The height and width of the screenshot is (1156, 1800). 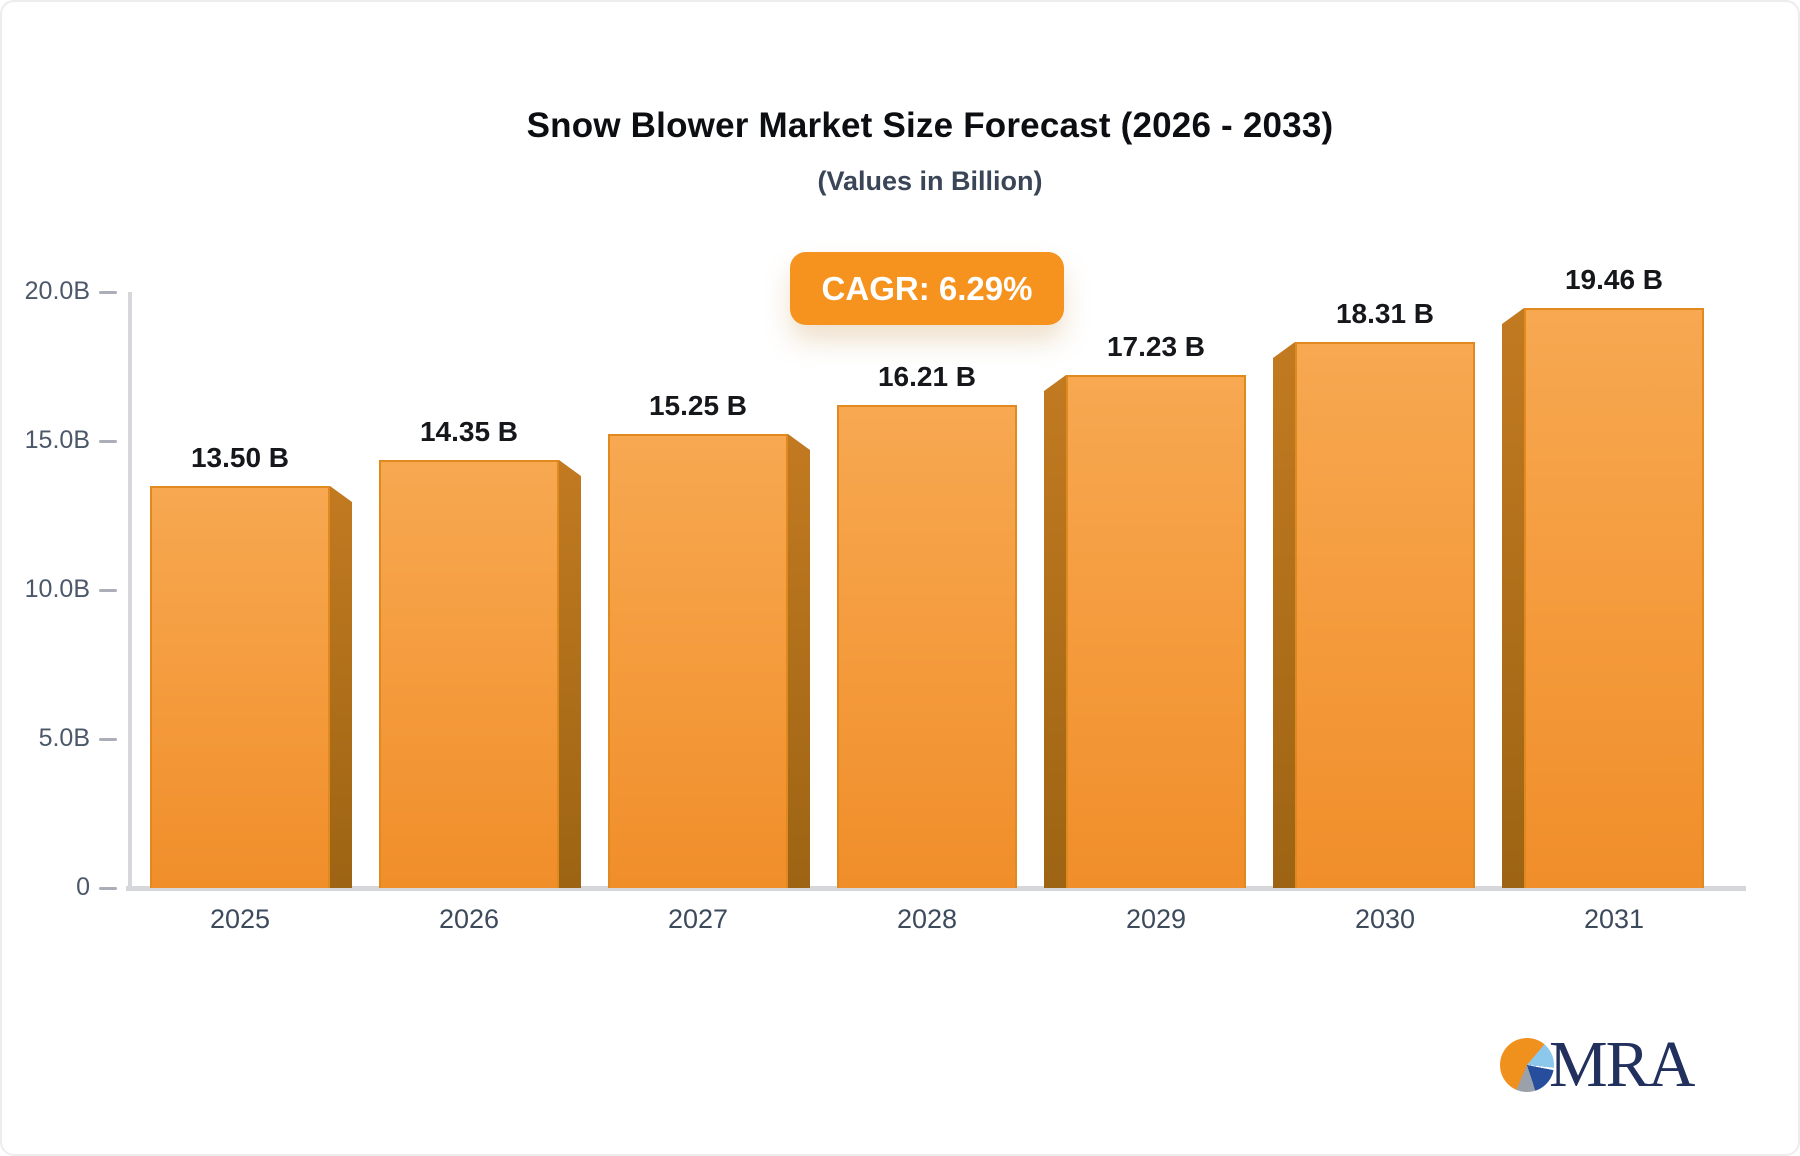 What do you see at coordinates (1614, 279) in the screenshot?
I see `bar-value-label: 19.46 B` at bounding box center [1614, 279].